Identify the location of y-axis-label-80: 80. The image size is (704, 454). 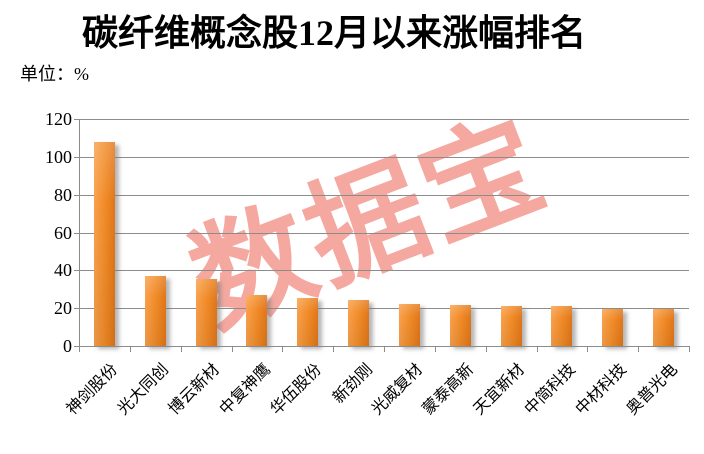
(63, 194).